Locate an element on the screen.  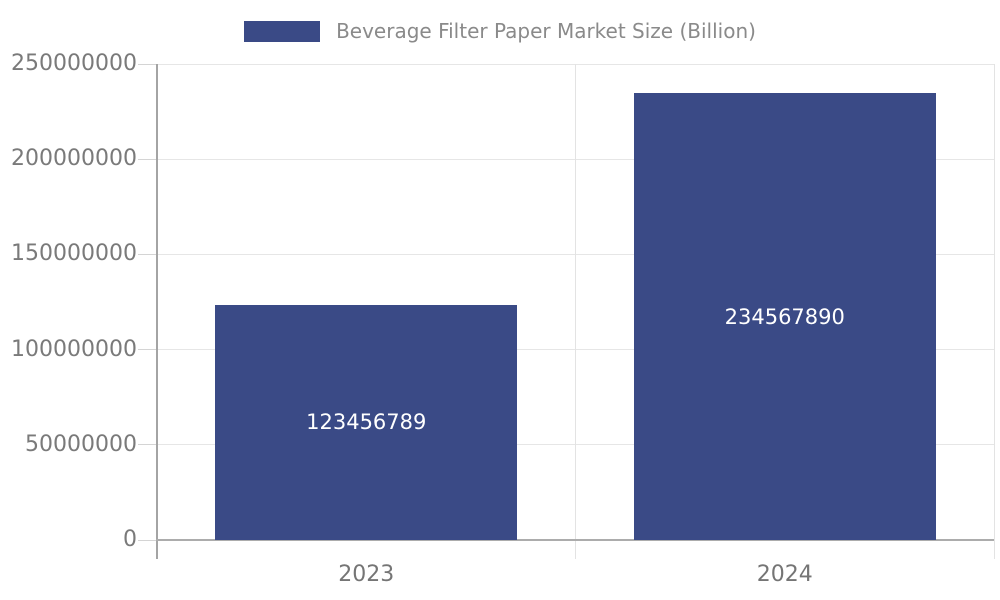
bar-value-label: 234567890 is located at coordinates (784, 316).